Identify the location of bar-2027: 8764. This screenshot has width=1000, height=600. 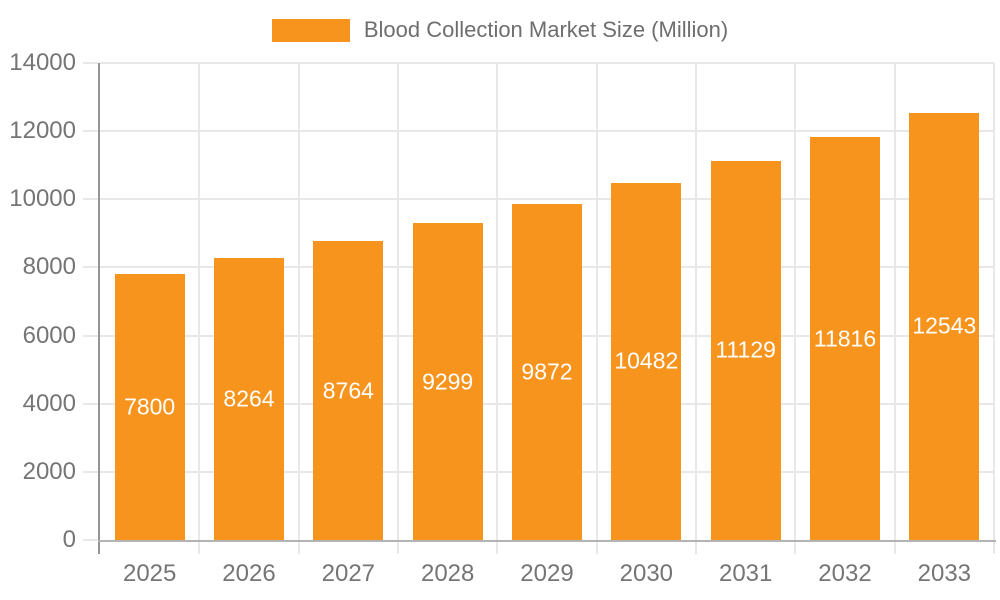
(348, 390).